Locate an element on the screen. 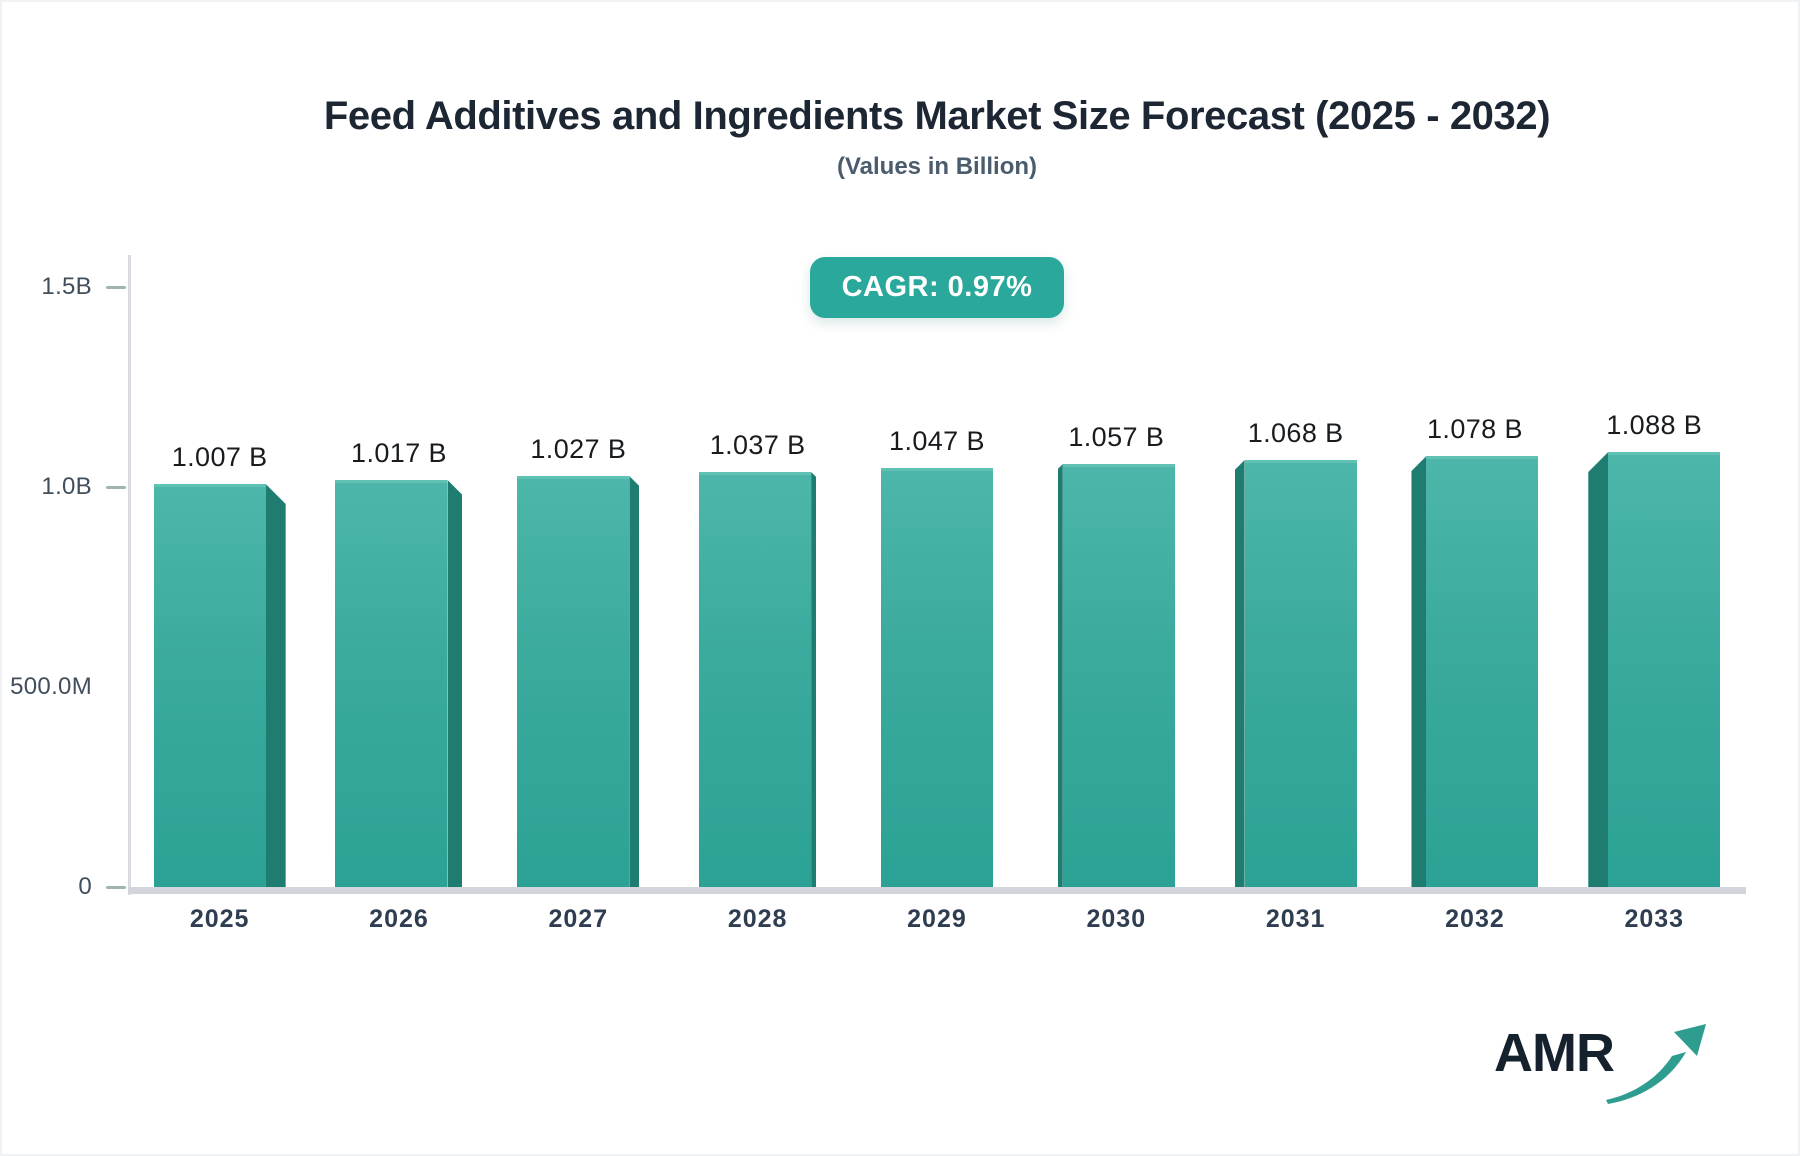  y-tick: 1.5B is located at coordinates (64, 287).